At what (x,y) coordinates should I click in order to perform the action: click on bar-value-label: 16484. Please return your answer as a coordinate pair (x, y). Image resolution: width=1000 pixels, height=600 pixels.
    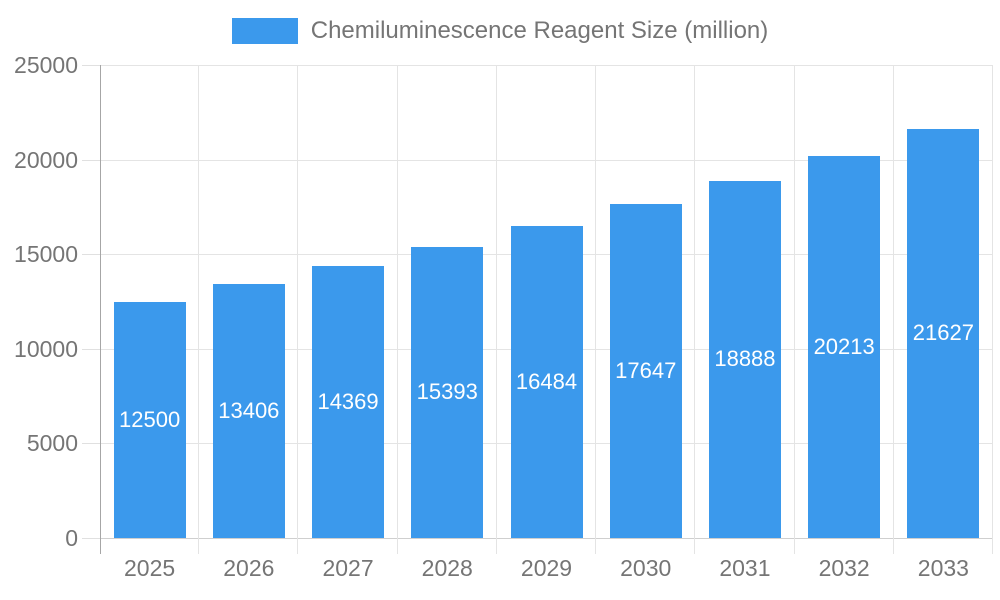
    Looking at the image, I should click on (546, 382).